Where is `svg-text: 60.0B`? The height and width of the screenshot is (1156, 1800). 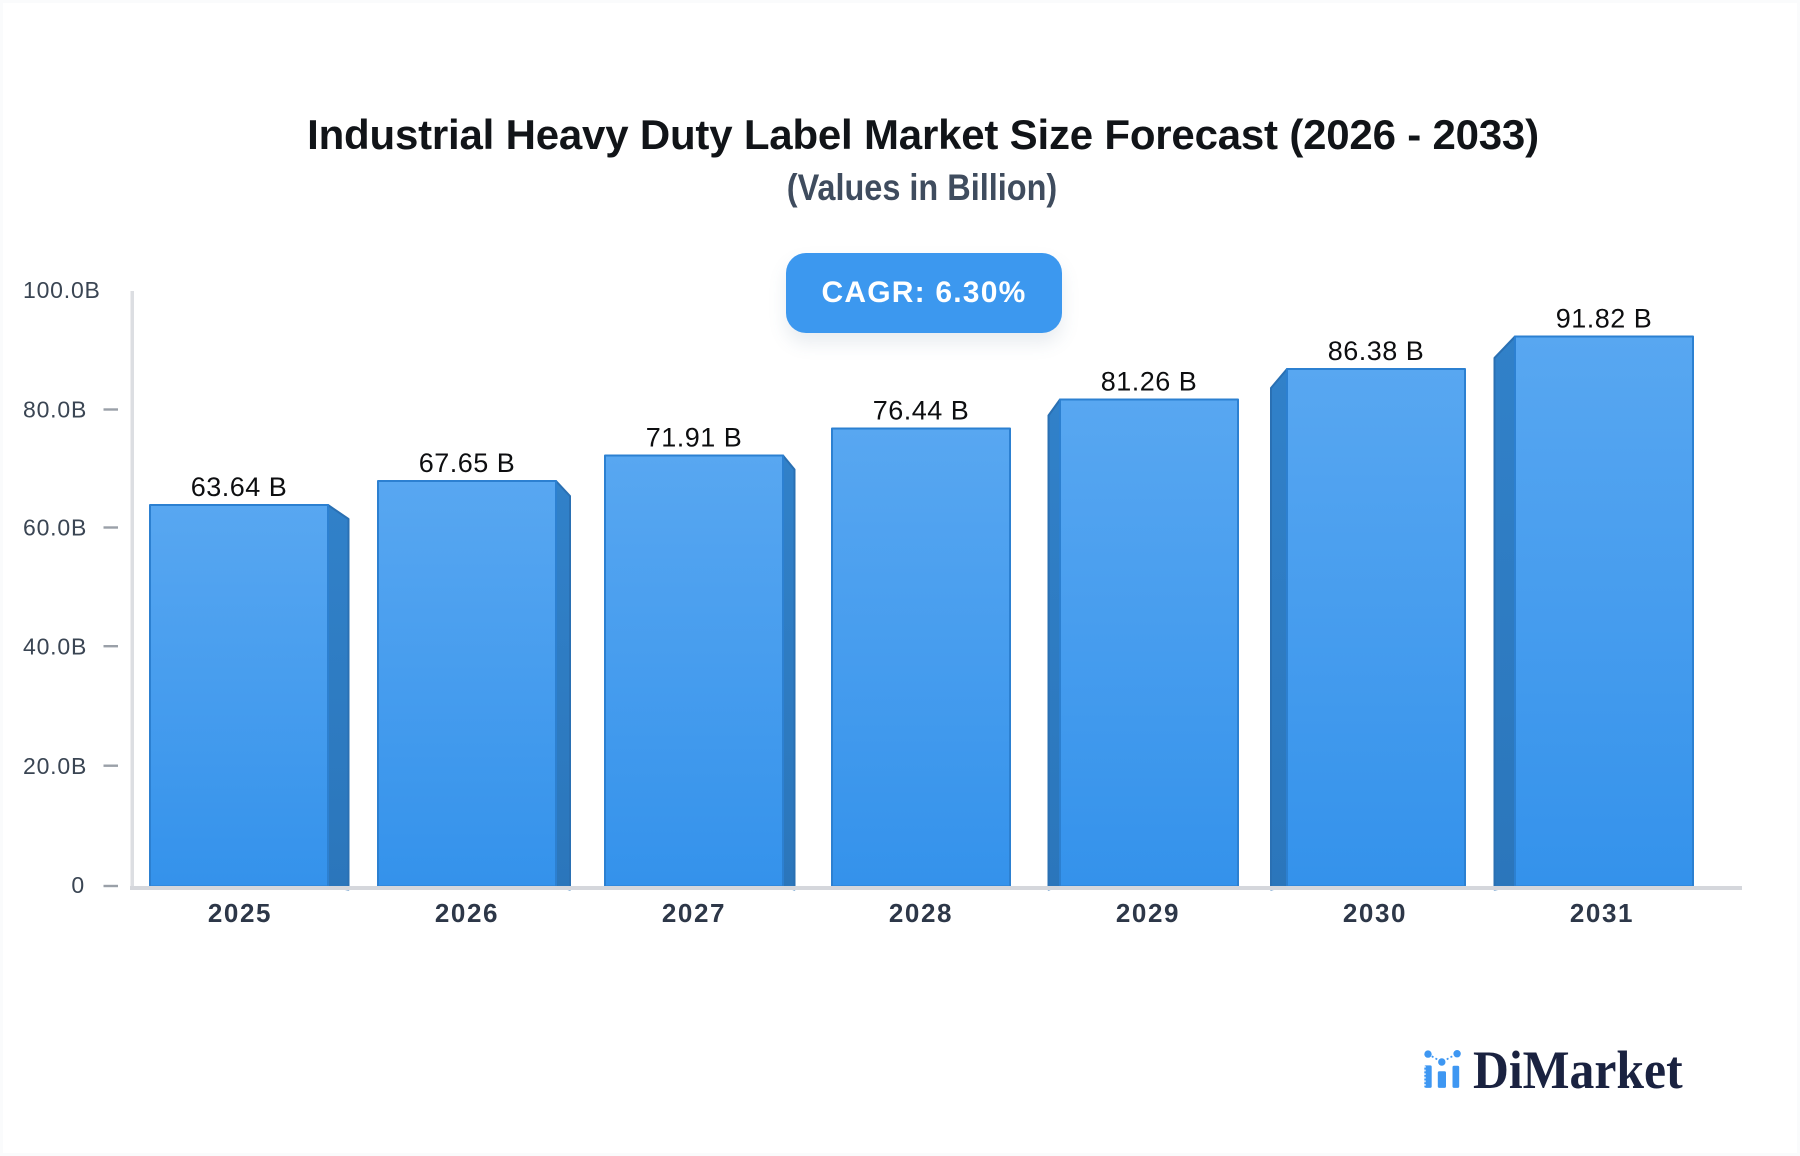 svg-text: 60.0B is located at coordinates (55, 527).